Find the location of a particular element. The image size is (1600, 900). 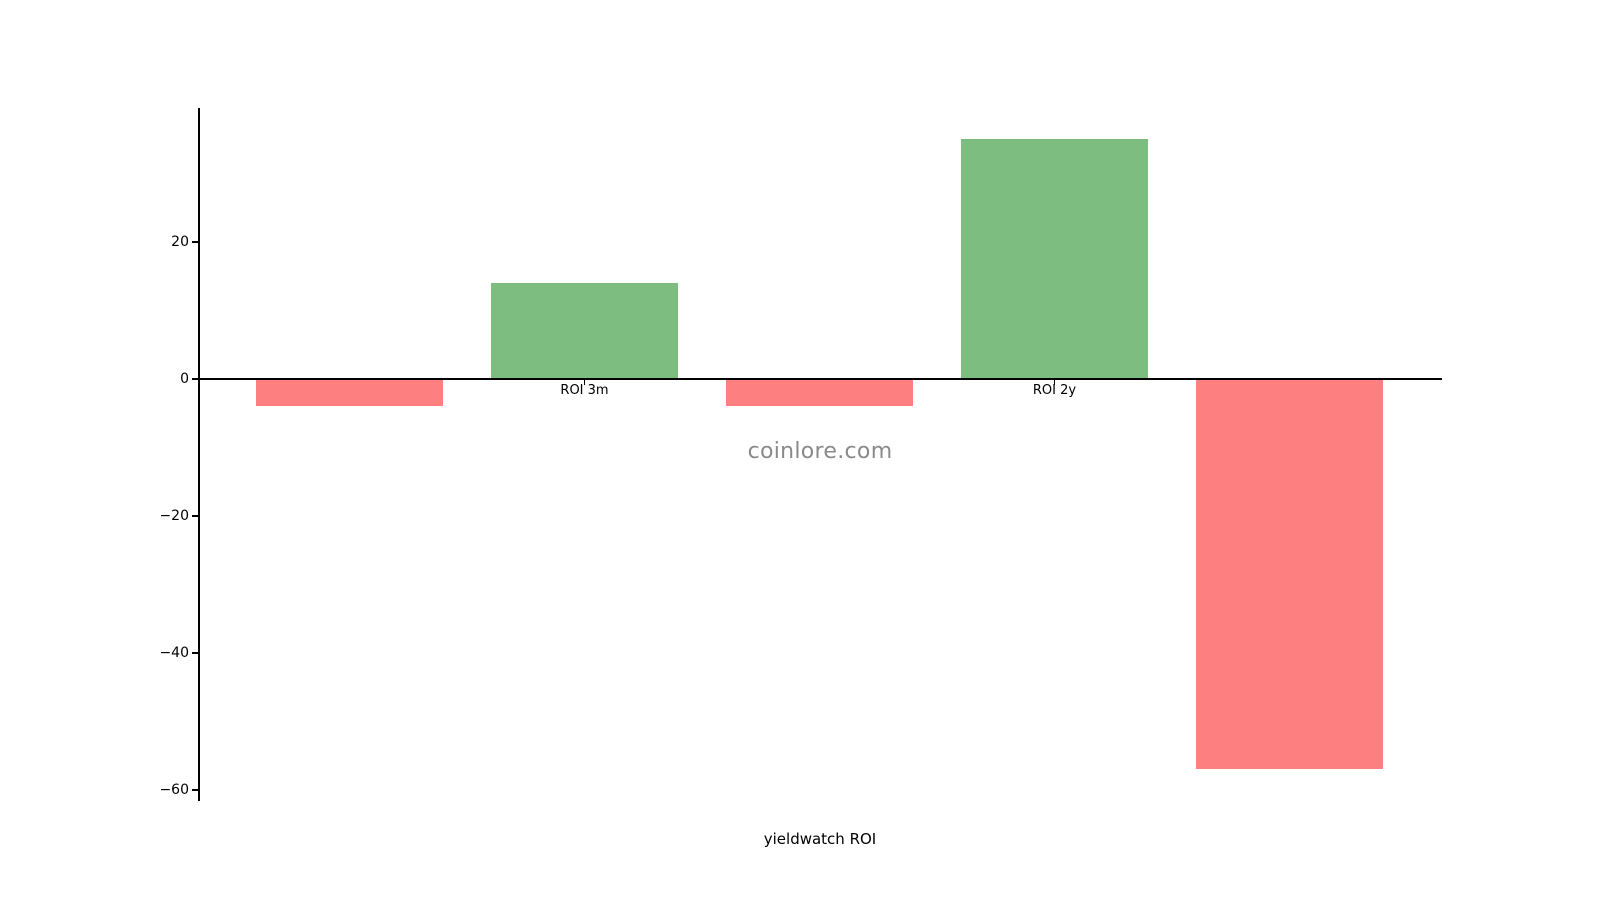

y-axis-line is located at coordinates (199, 454).